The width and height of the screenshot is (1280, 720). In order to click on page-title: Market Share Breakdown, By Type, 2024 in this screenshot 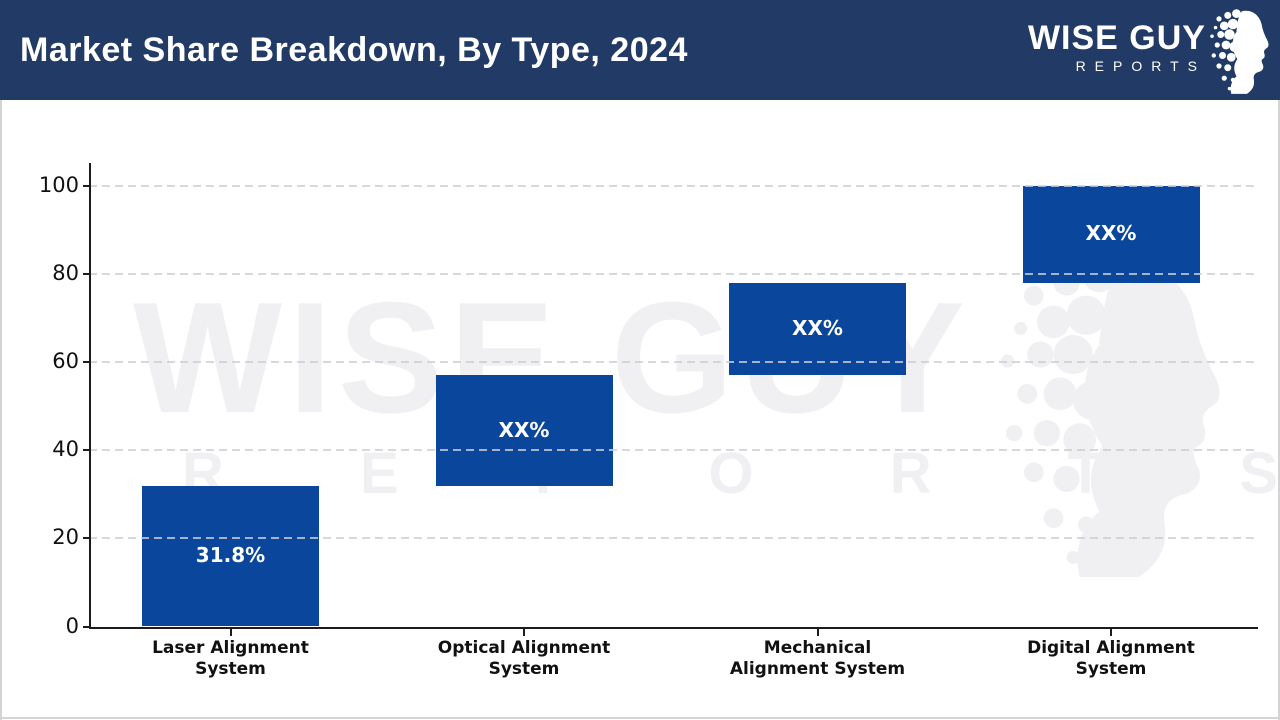, I will do `click(354, 49)`.